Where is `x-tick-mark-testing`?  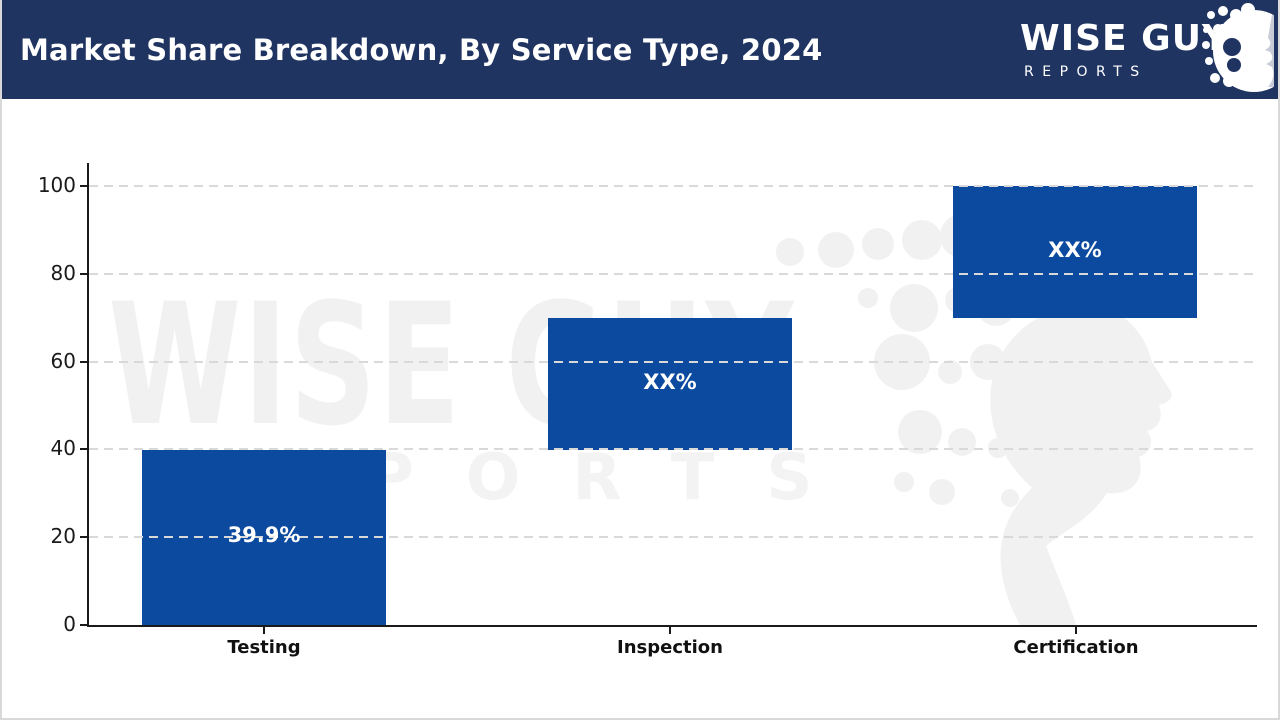 x-tick-mark-testing is located at coordinates (264, 630).